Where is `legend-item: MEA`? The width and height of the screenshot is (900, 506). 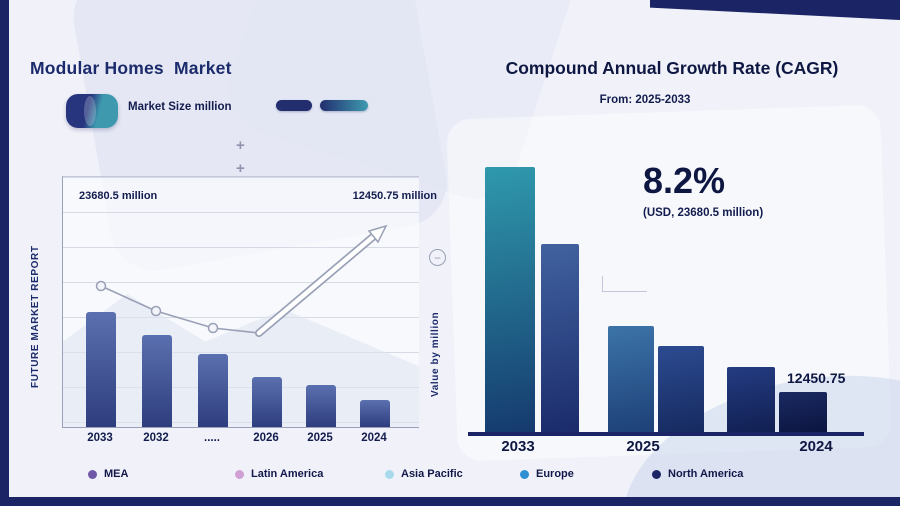 legend-item: MEA is located at coordinates (108, 474).